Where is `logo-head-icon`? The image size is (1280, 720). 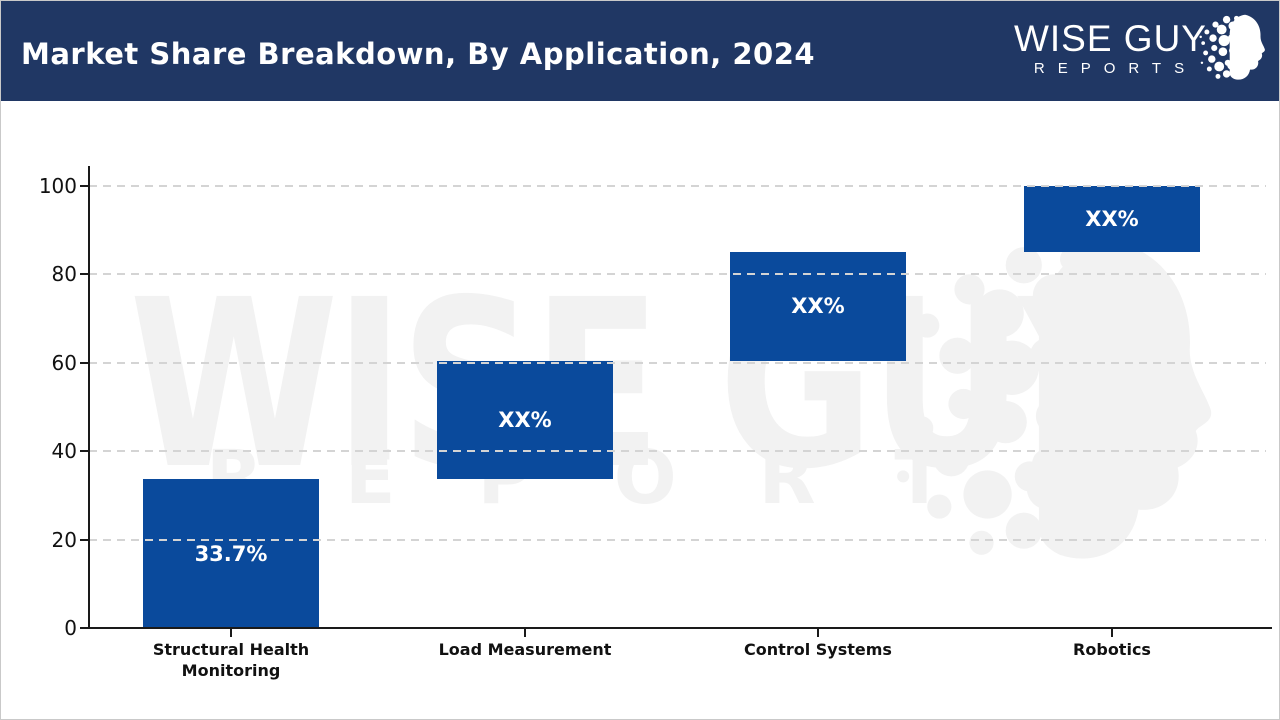
logo-head-icon is located at coordinates (1232, 47).